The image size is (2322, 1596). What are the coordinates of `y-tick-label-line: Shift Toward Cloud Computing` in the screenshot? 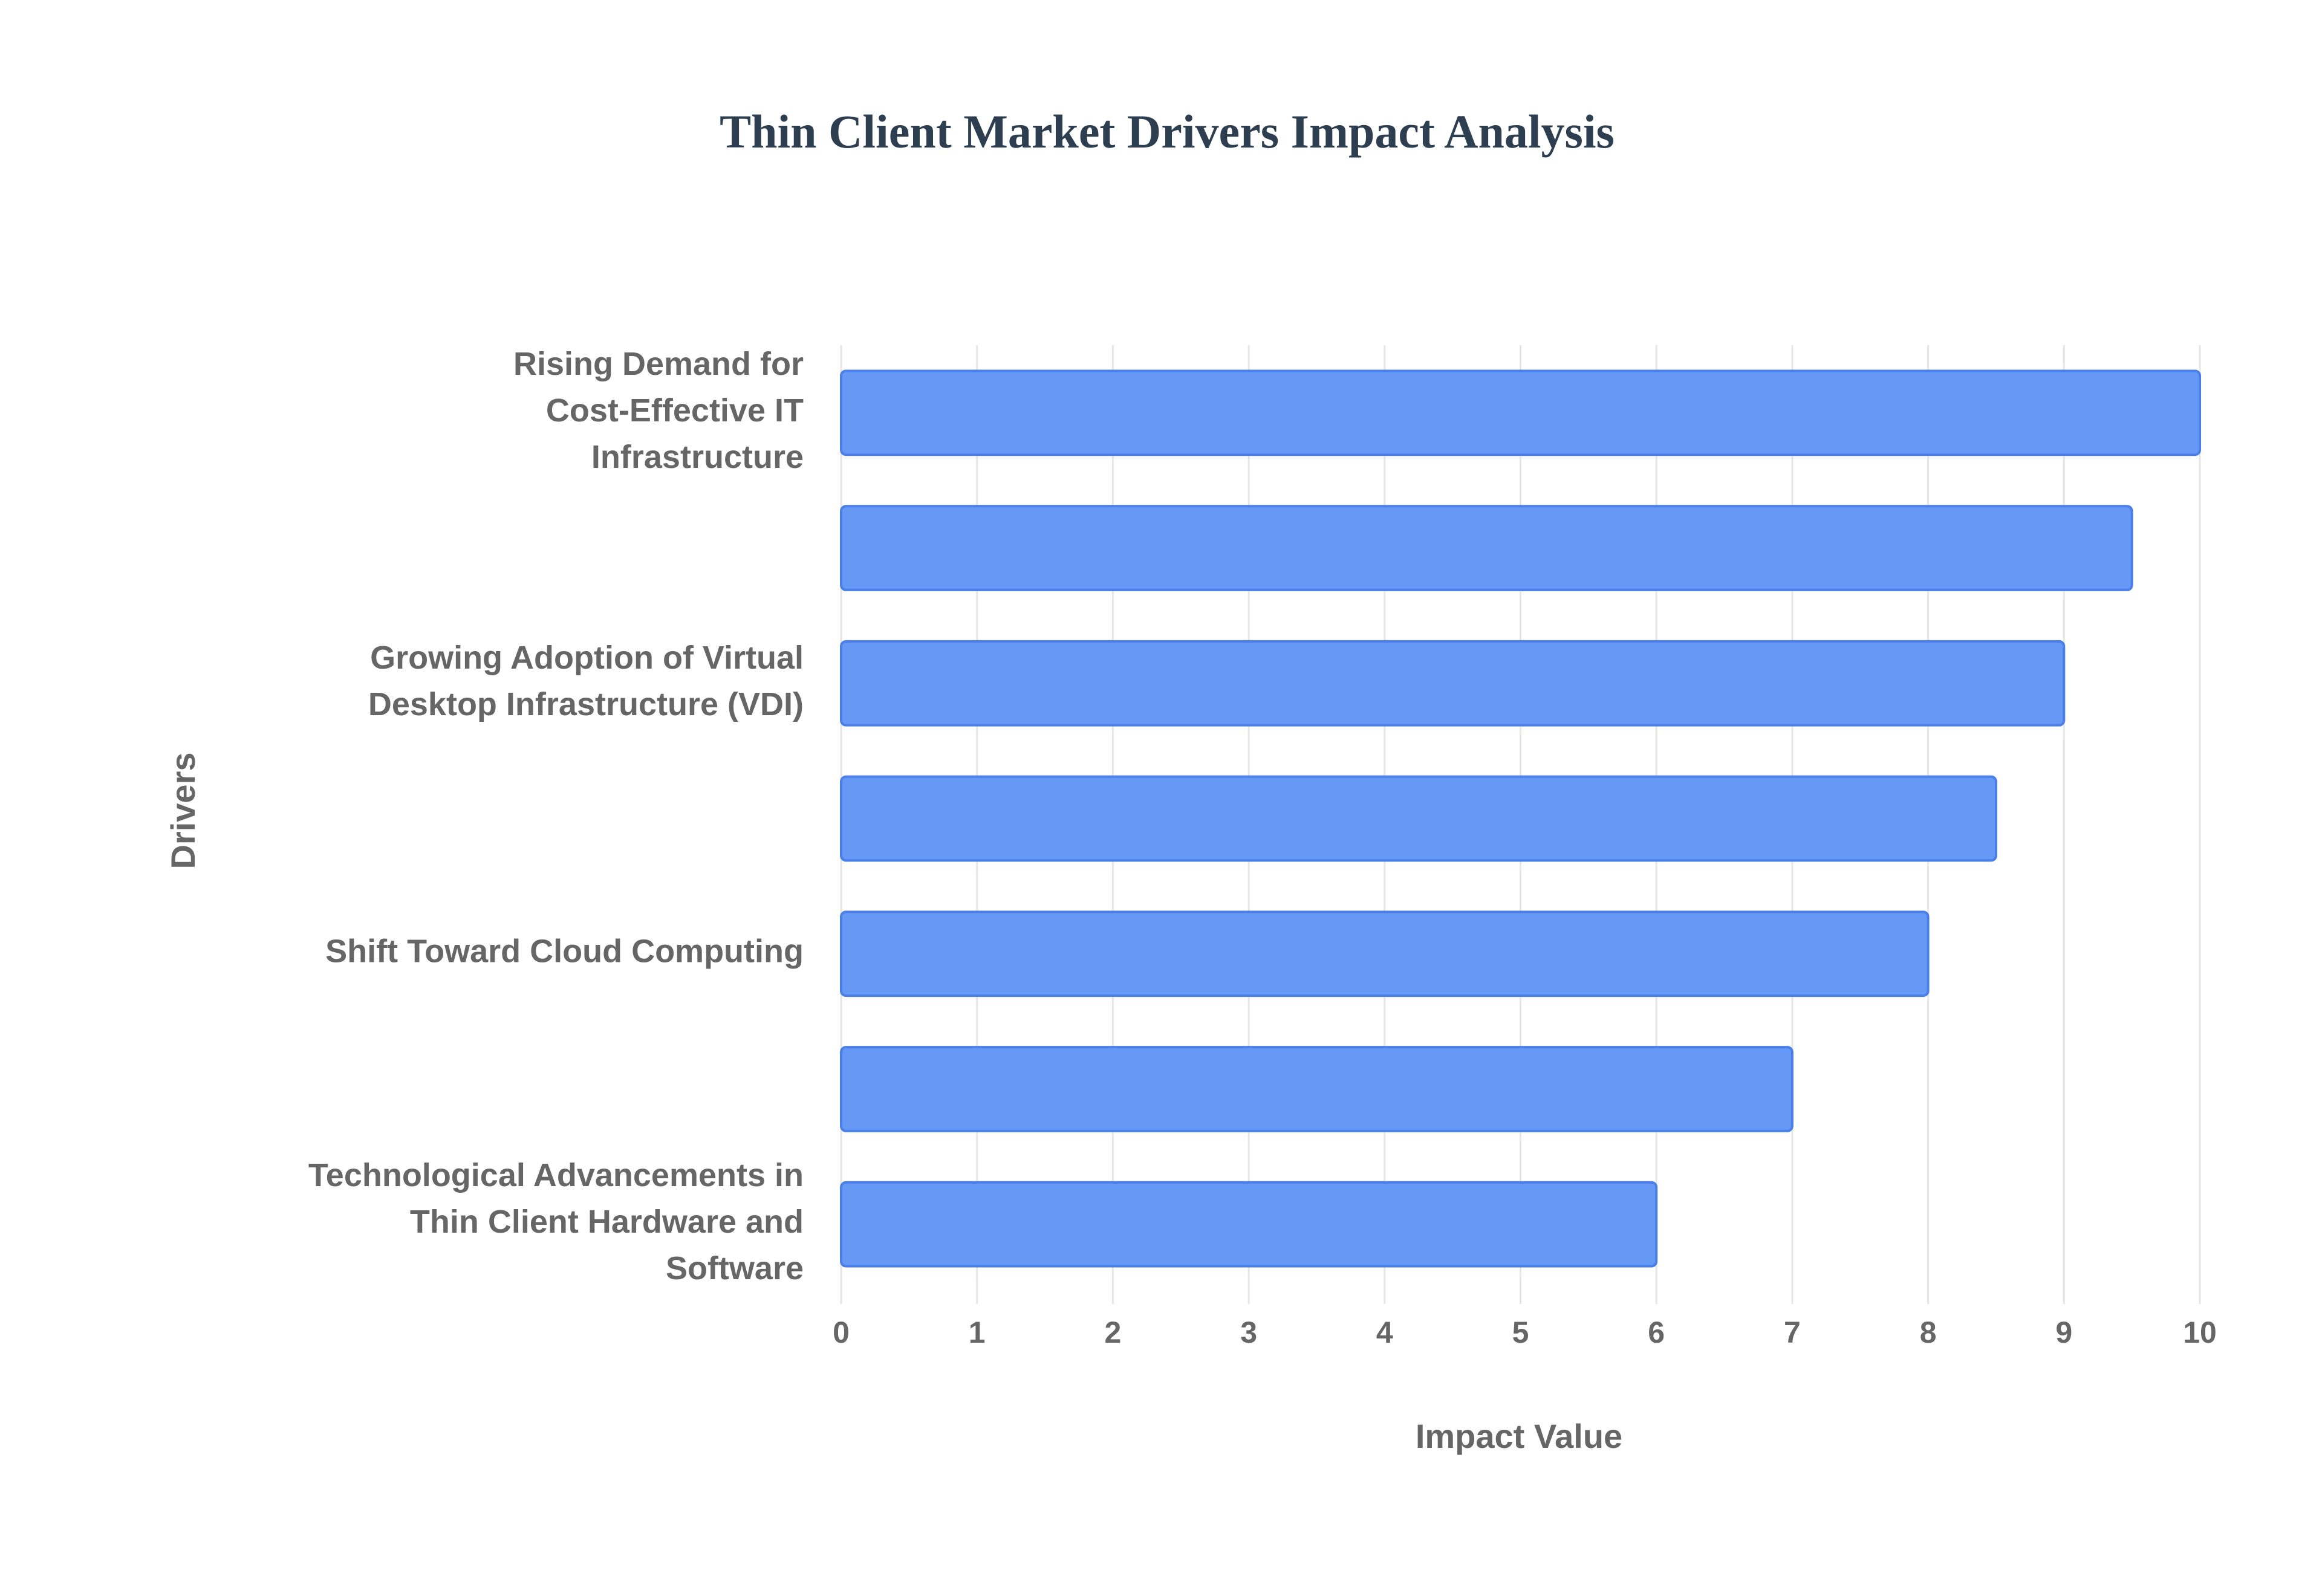 It's located at (564, 951).